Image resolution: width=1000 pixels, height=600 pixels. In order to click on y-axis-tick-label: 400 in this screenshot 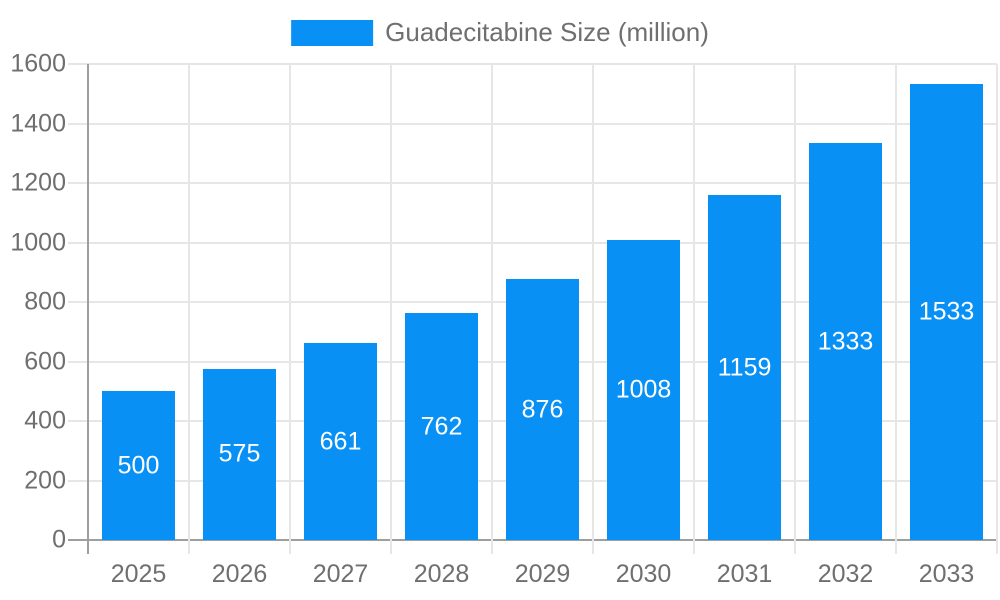, I will do `click(45, 420)`.